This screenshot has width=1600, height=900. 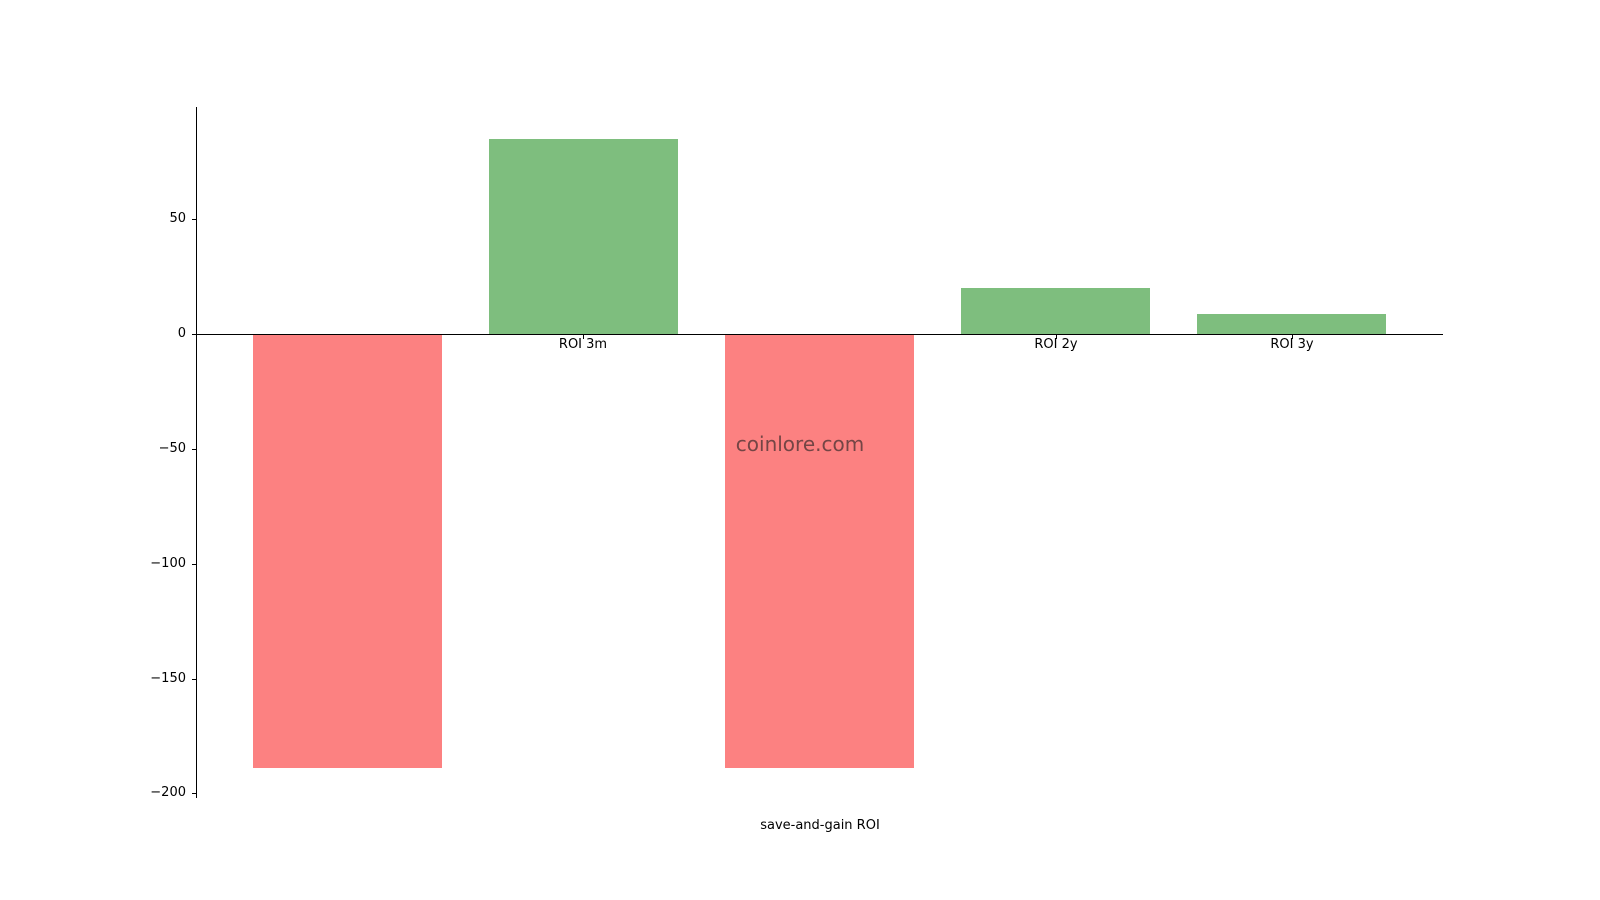 What do you see at coordinates (1056, 344) in the screenshot?
I see `x-tick-label: ROI 2y` at bounding box center [1056, 344].